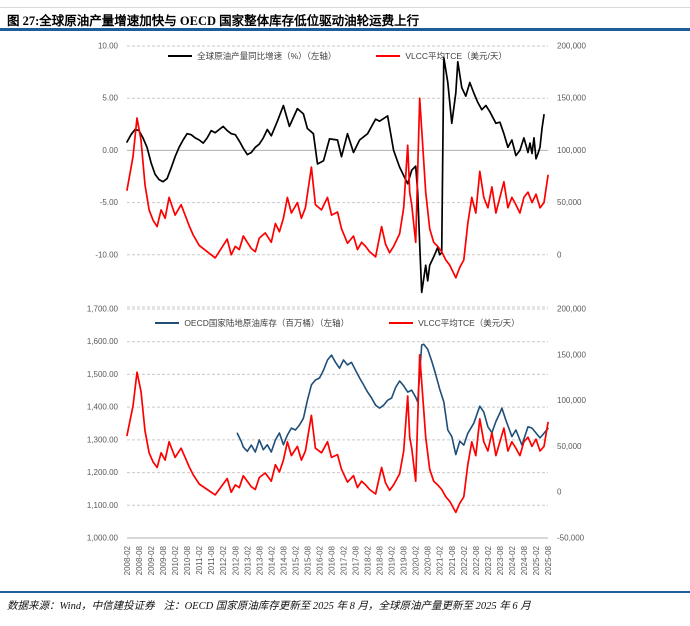 The height and width of the screenshot is (626, 690). What do you see at coordinates (464, 560) in the screenshot?
I see `x-axis-tick-label: 2022-02` at bounding box center [464, 560].